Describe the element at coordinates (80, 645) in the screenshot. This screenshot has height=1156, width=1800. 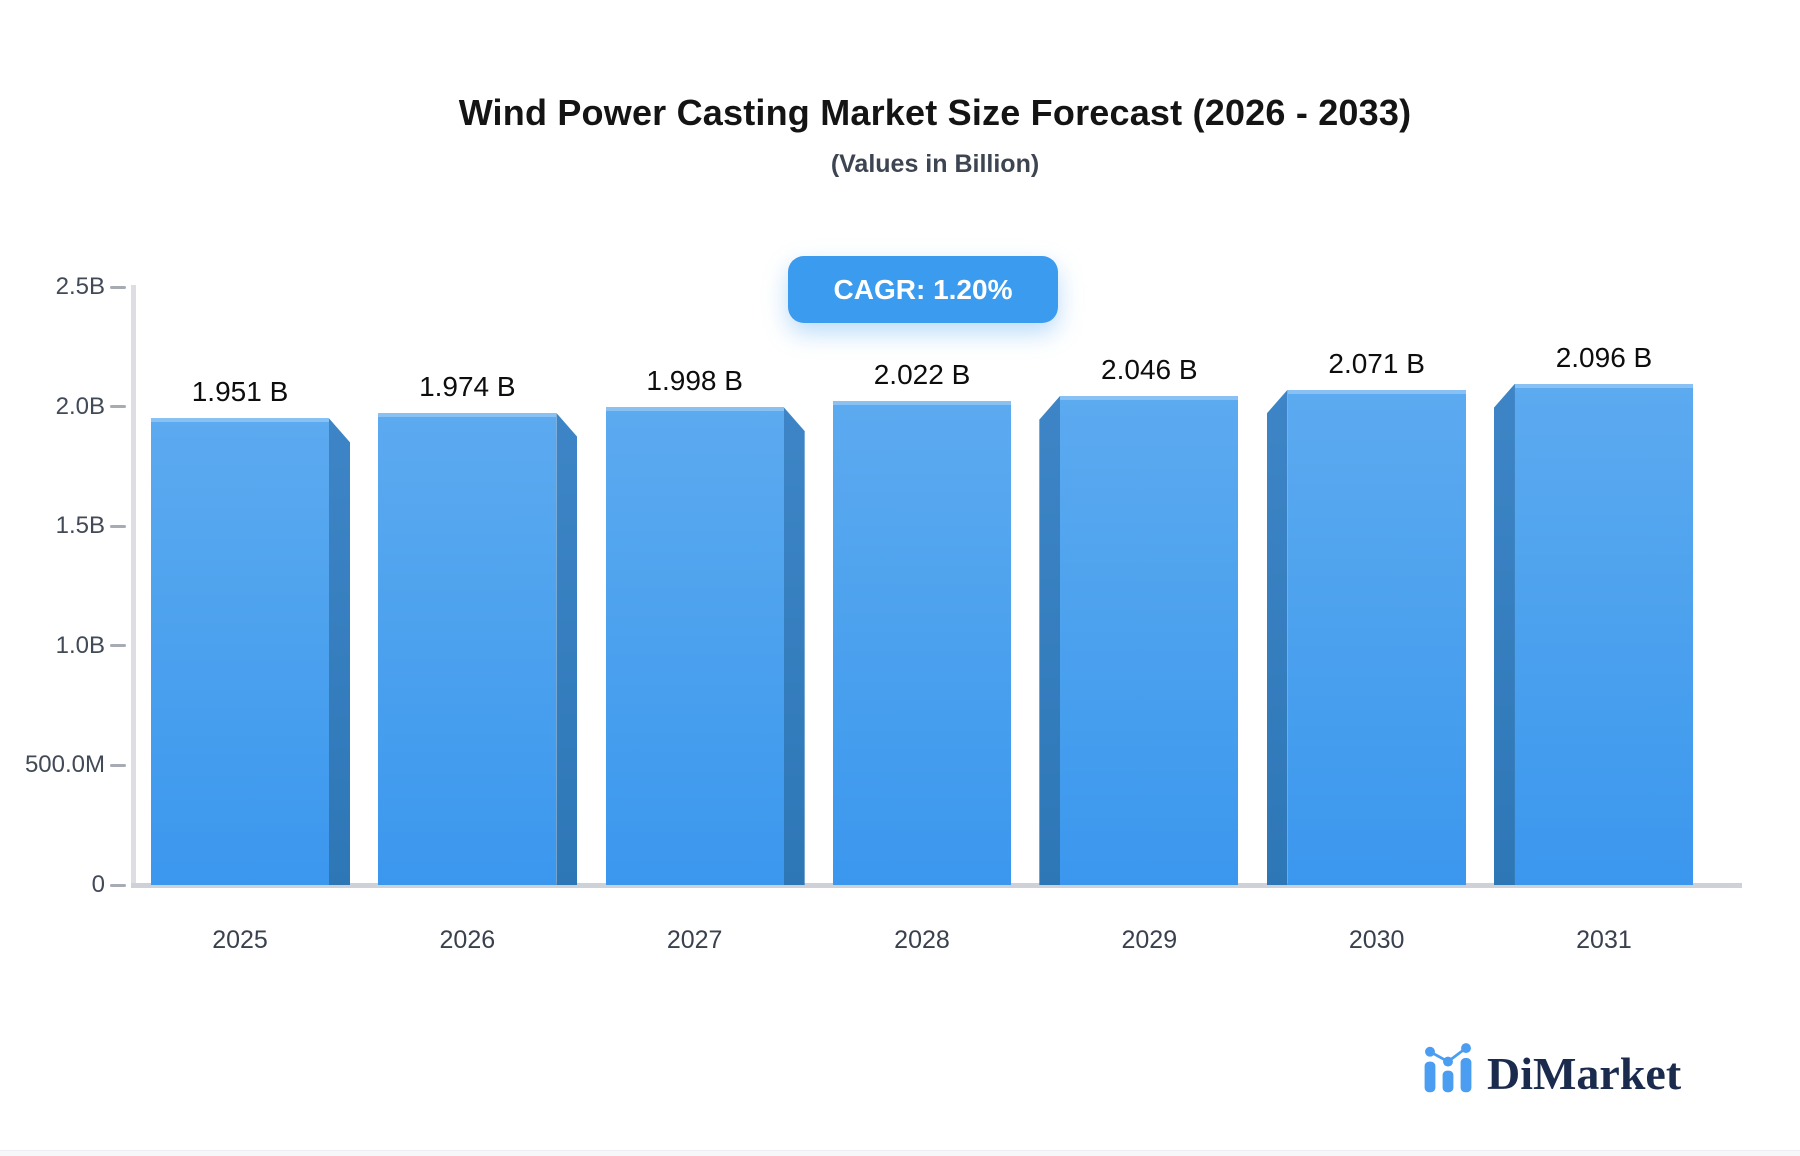
I see `y-axis-tick-label: 1.0B` at that location.